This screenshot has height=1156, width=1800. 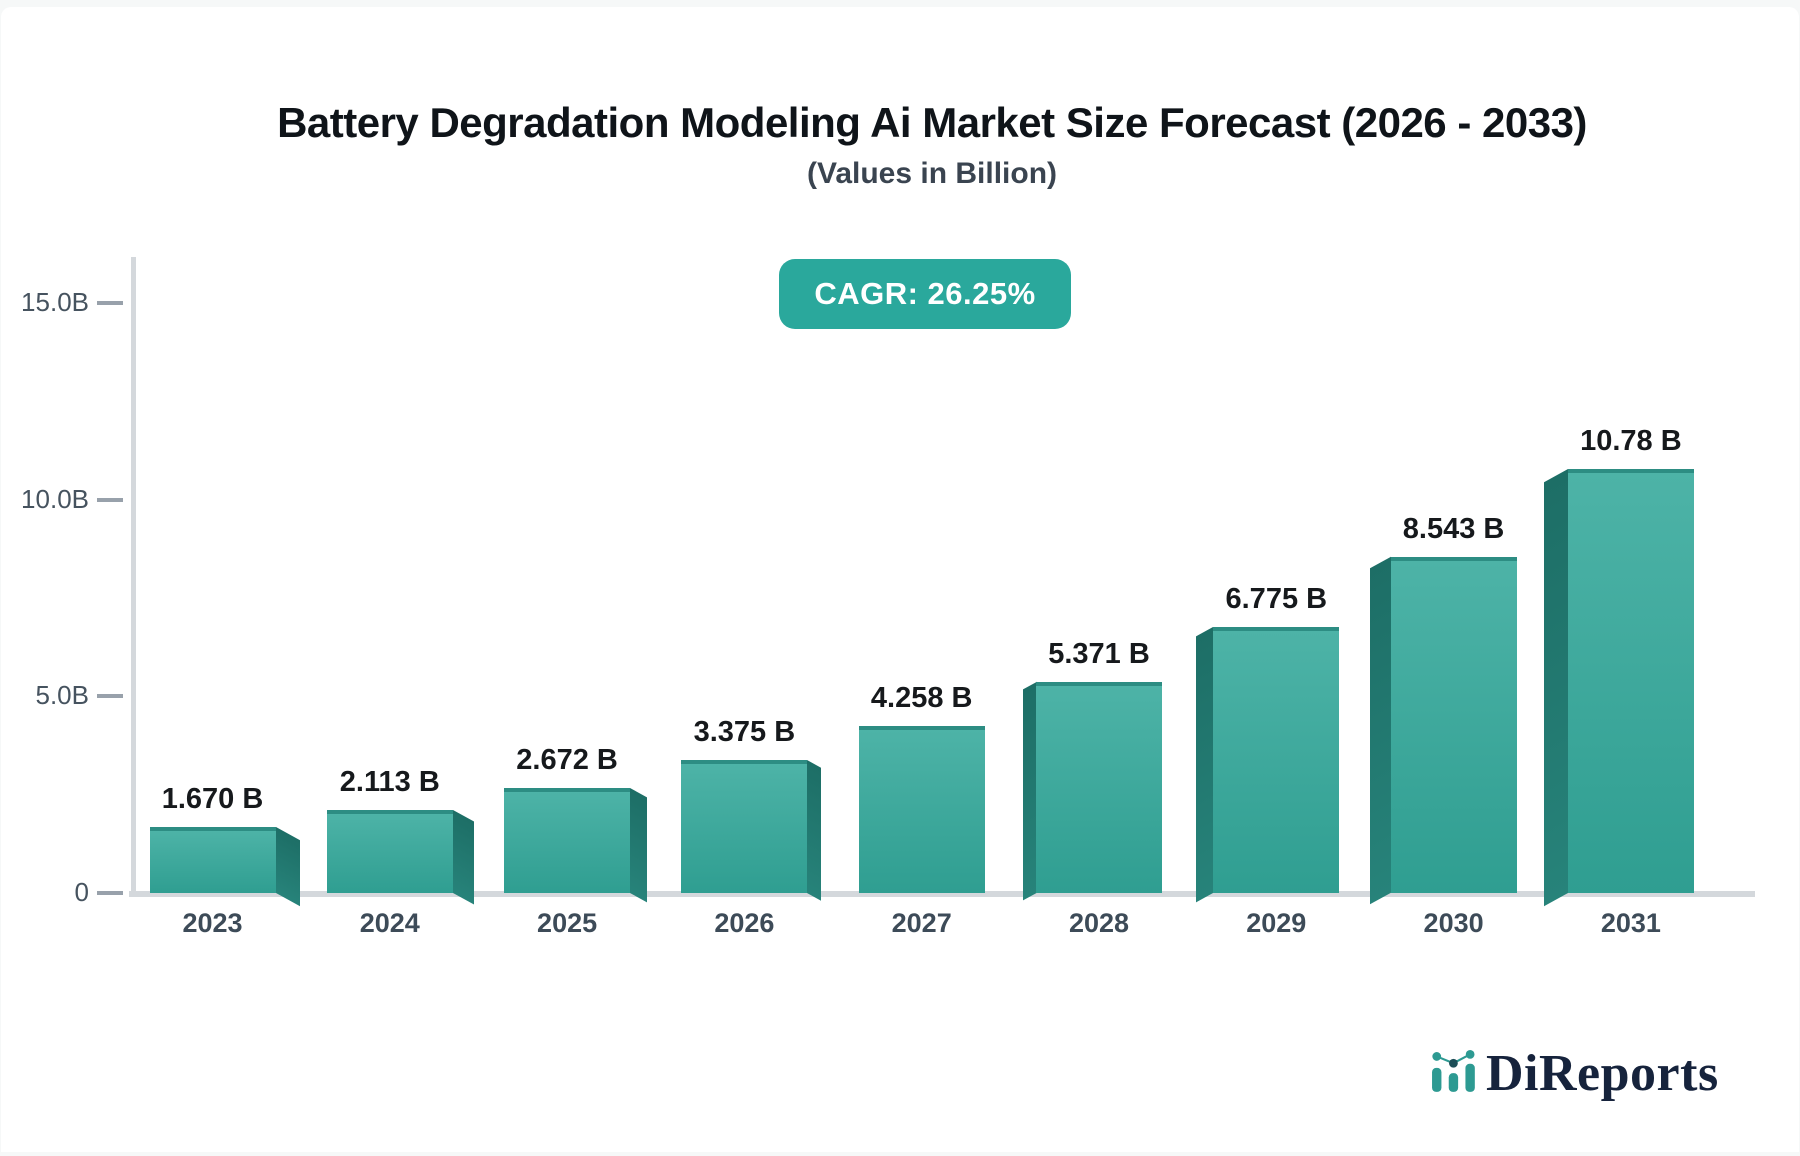 What do you see at coordinates (1205, 764) in the screenshot?
I see `bar-side-2029` at bounding box center [1205, 764].